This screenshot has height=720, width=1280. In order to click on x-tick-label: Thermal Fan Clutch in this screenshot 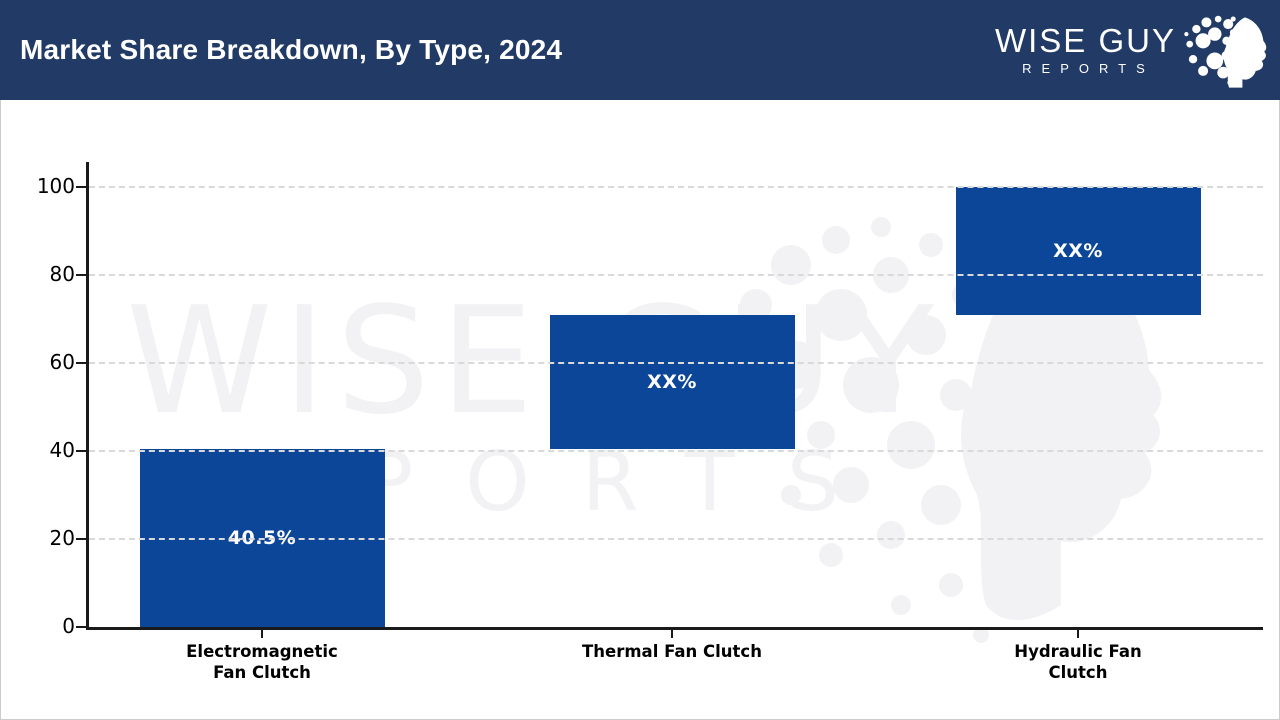, I will do `click(672, 651)`.